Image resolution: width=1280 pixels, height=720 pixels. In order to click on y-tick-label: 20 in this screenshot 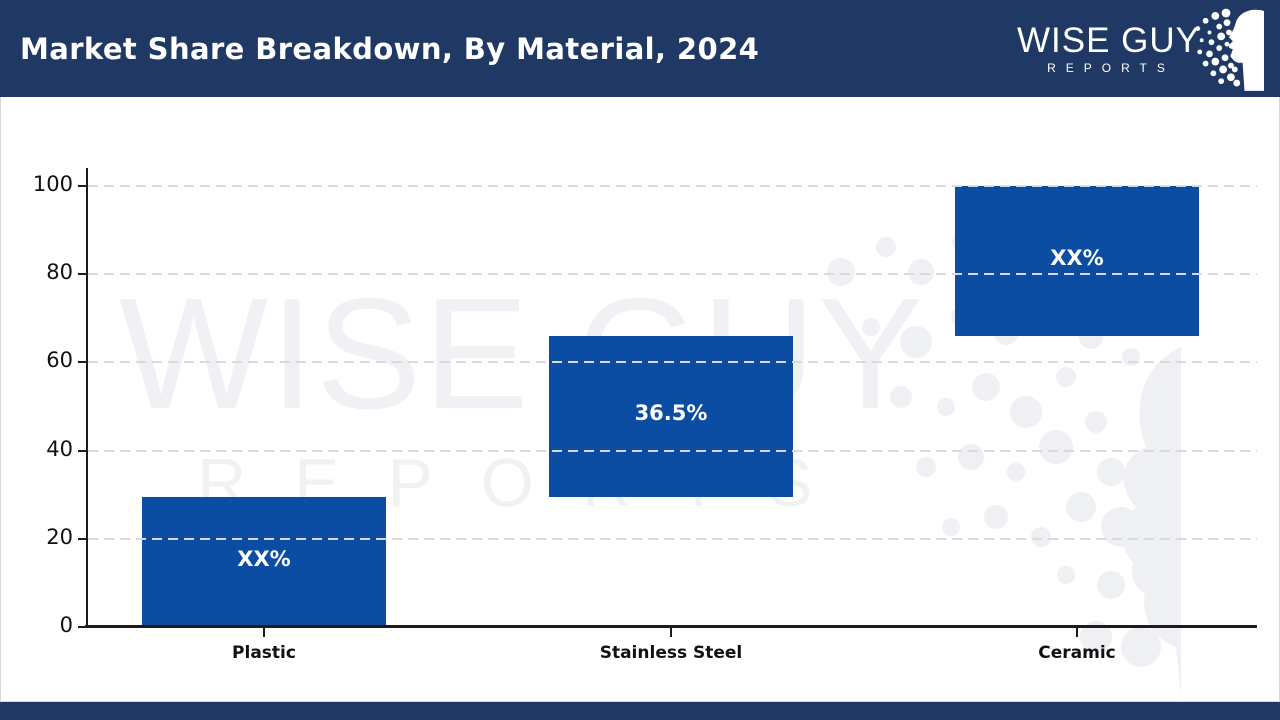, I will do `click(59, 536)`.